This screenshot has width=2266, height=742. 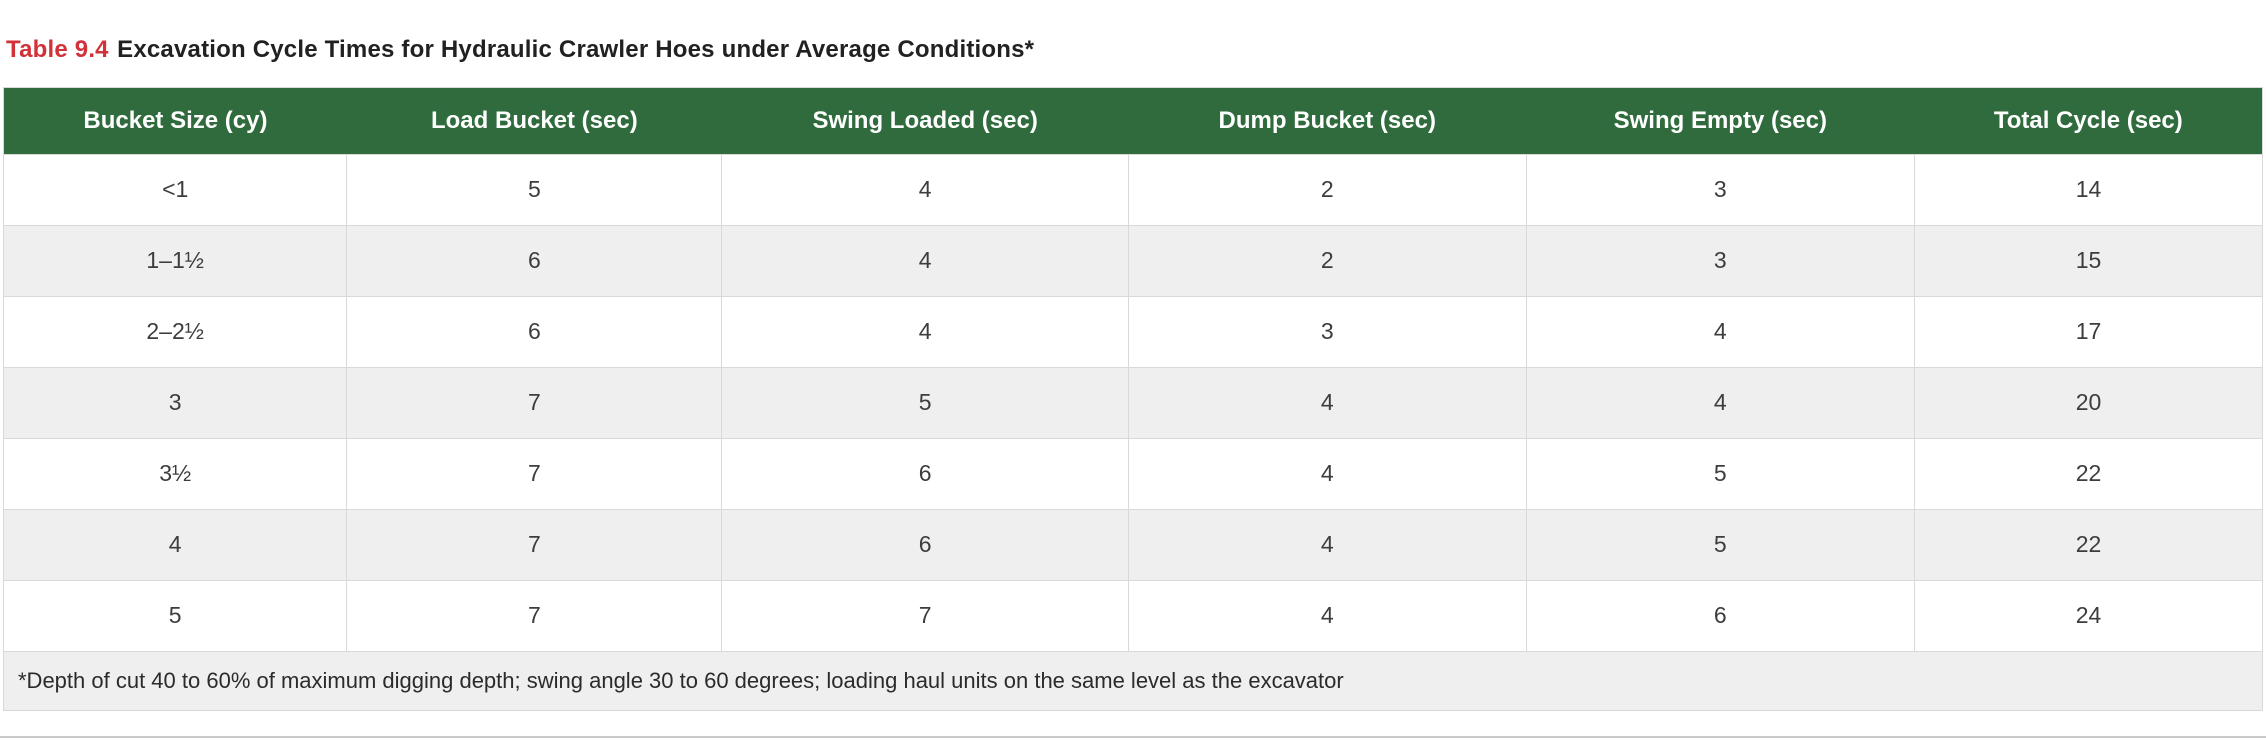 I want to click on table-row: 5 7 7 4 6 24, so click(x=1132, y=615).